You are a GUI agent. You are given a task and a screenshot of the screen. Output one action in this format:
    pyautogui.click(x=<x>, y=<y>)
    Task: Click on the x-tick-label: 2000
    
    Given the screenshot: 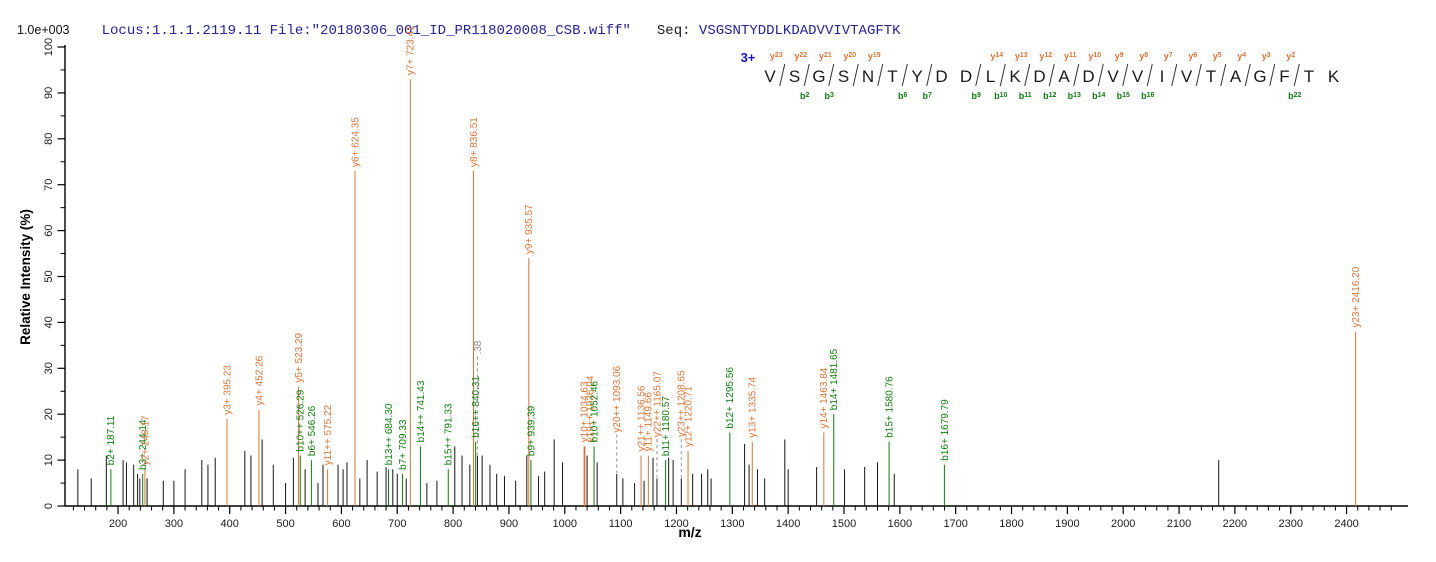 What is the action you would take?
    pyautogui.click(x=1123, y=524)
    